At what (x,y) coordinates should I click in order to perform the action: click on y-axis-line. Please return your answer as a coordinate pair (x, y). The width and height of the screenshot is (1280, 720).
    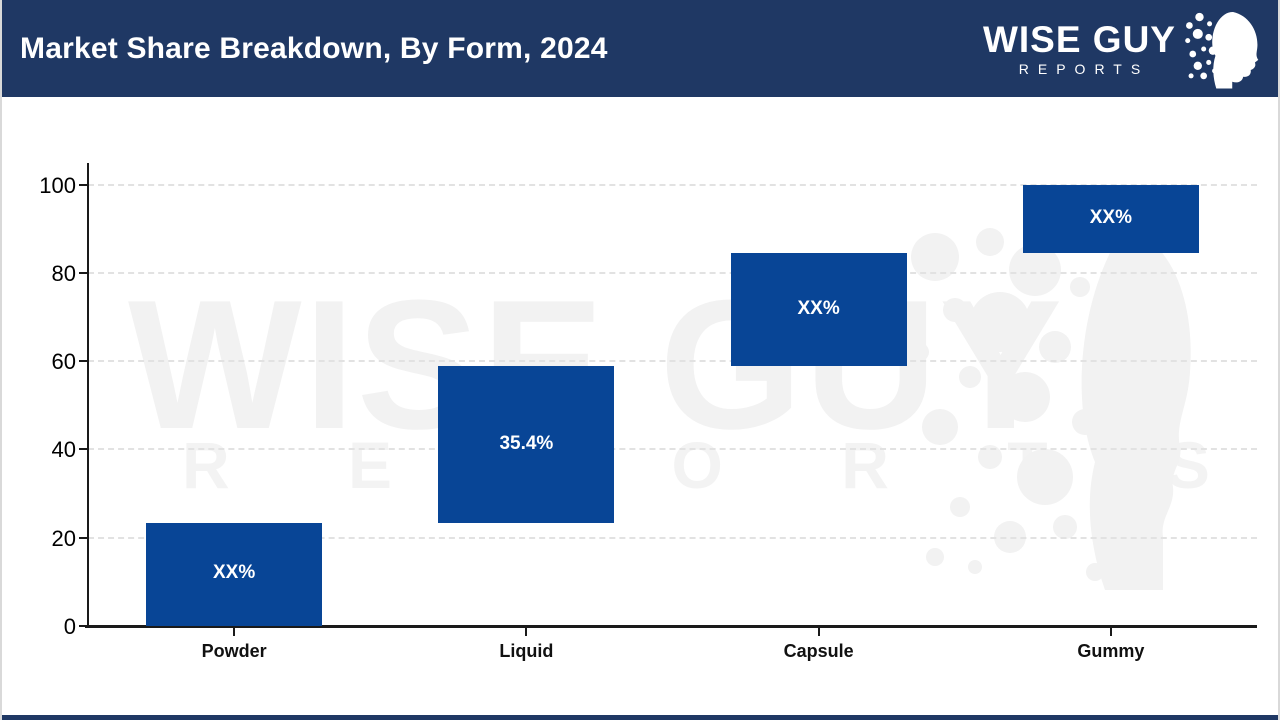
    Looking at the image, I should click on (88, 395).